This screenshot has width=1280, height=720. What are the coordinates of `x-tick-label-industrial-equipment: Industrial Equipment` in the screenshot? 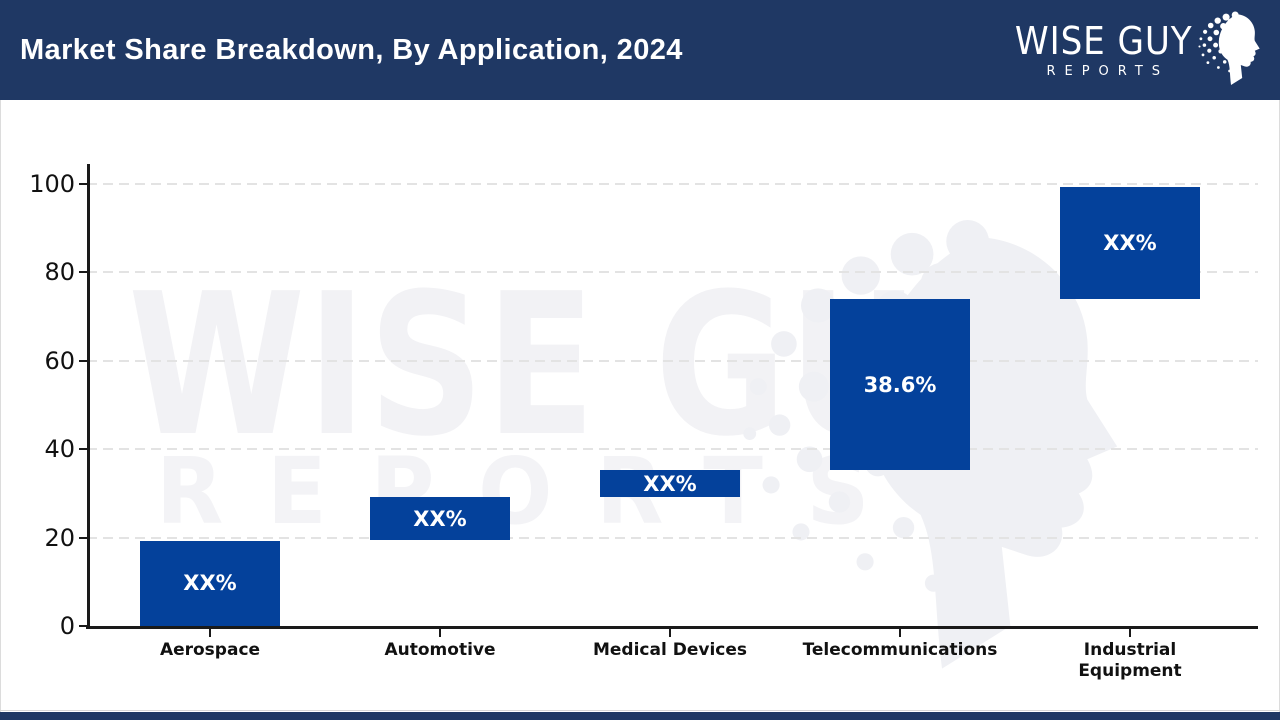 It's located at (1130, 661).